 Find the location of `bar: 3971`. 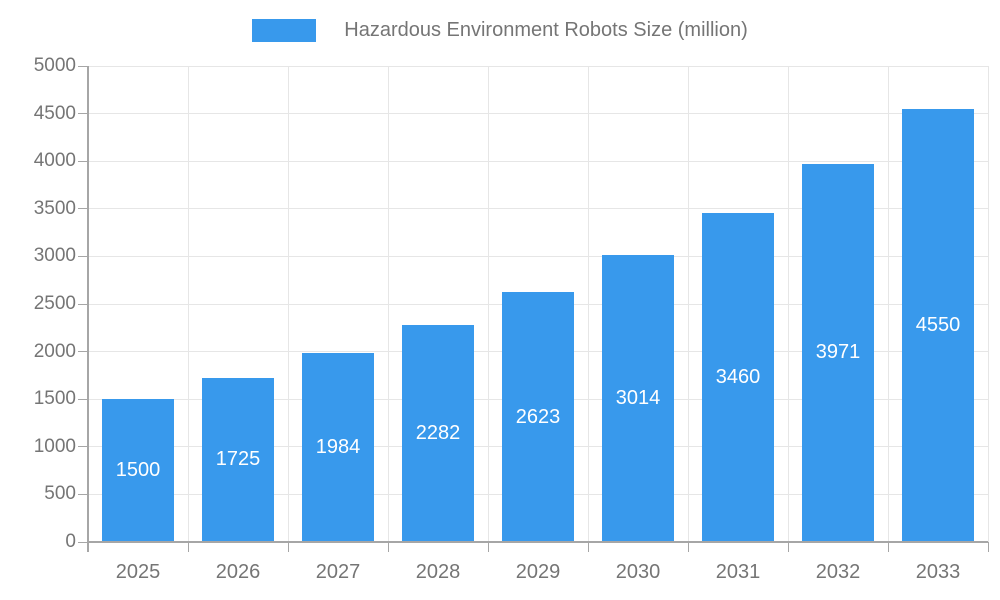

bar: 3971 is located at coordinates (838, 352).